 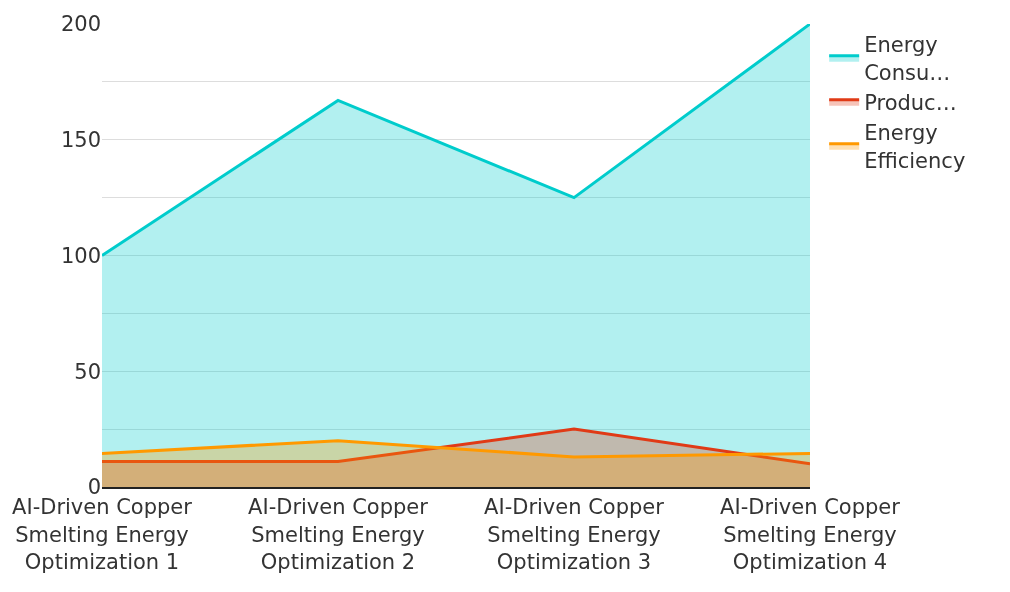 I want to click on y-tick-label: 200, so click(x=80, y=24).